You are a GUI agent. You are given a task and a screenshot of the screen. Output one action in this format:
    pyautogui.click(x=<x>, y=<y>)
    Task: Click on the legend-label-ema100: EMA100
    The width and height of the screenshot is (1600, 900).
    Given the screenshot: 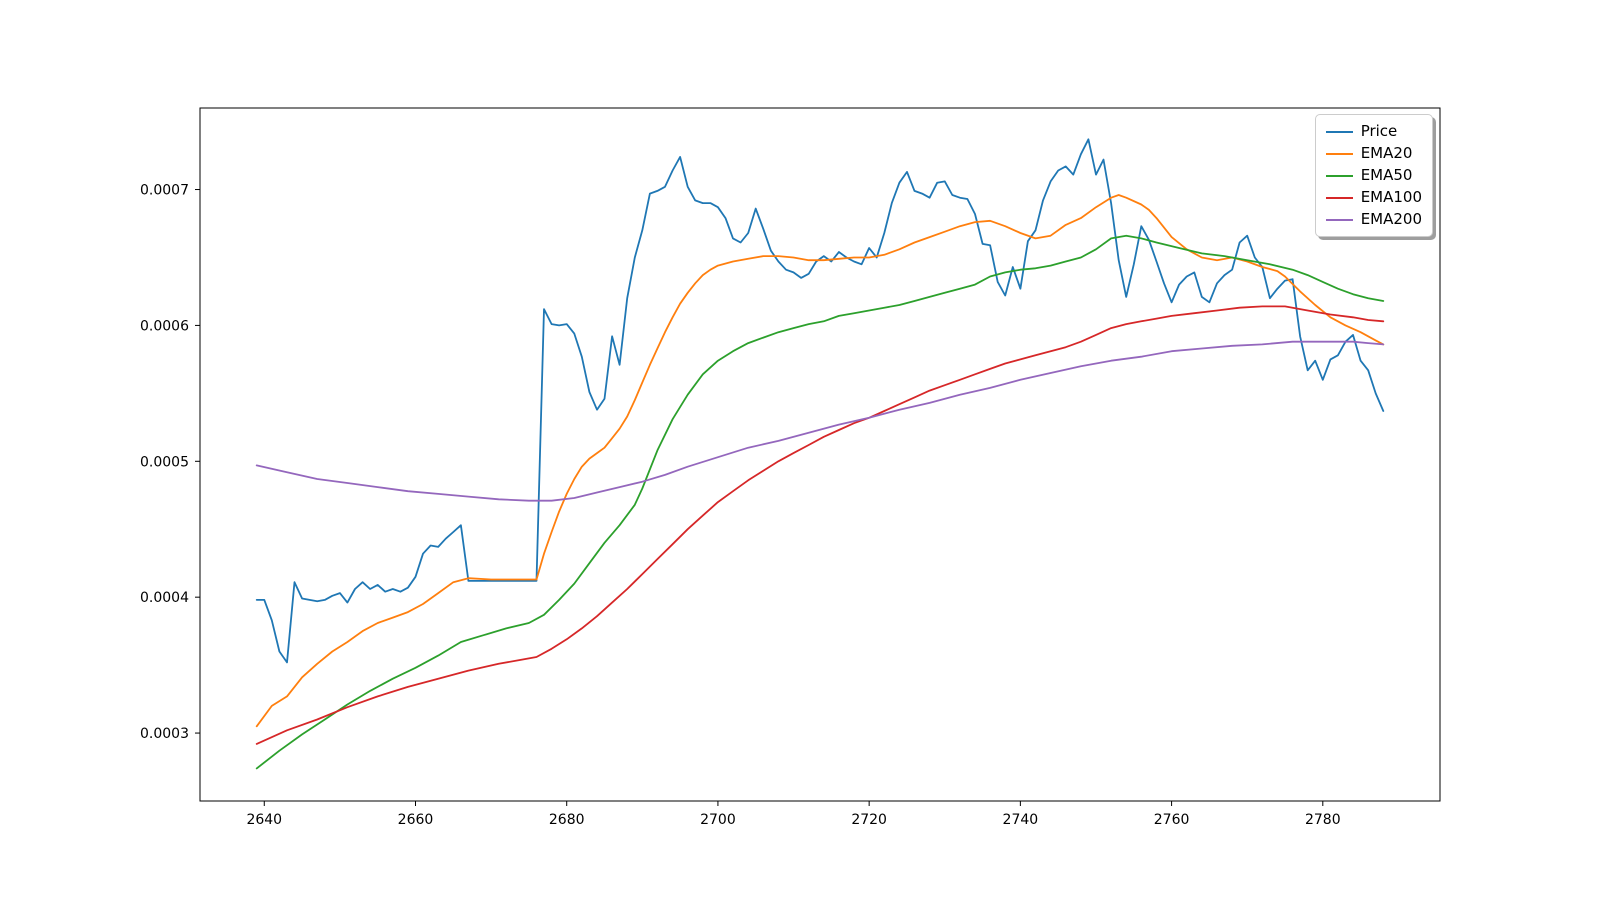 What is the action you would take?
    pyautogui.click(x=1391, y=197)
    